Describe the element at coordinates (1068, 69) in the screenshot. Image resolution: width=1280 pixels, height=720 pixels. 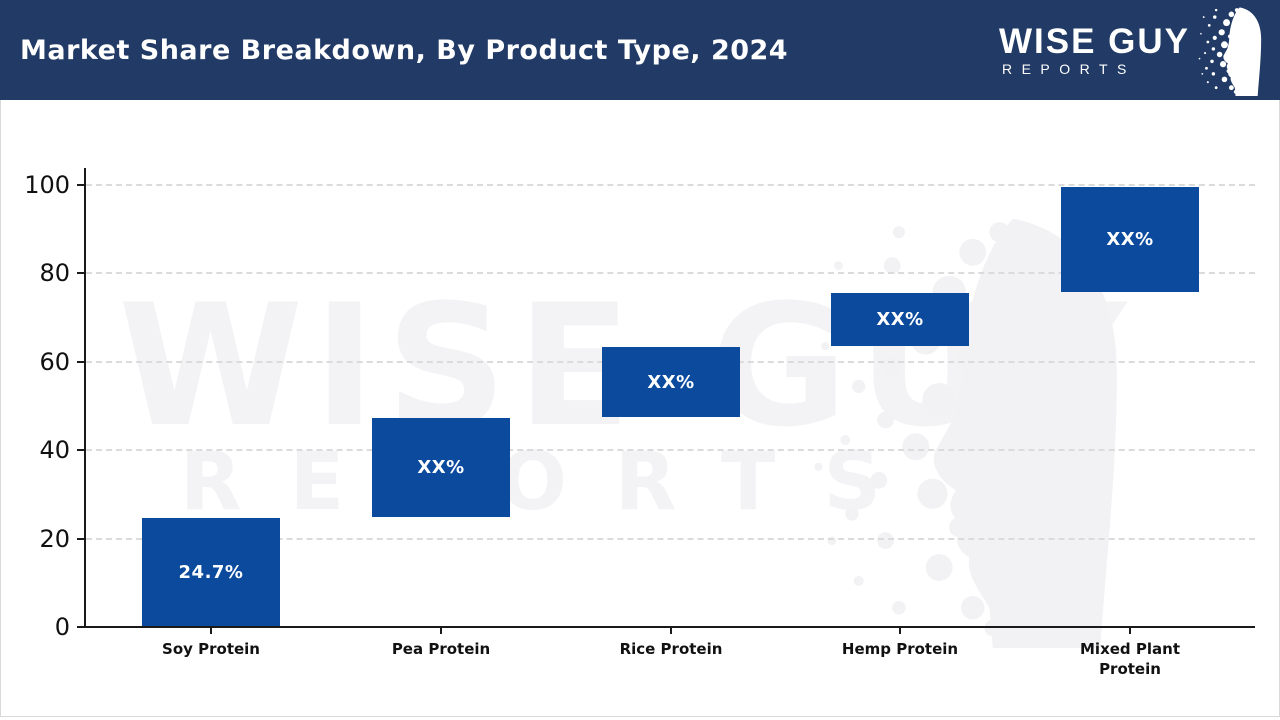
I see `brand-subname: REPORTS` at that location.